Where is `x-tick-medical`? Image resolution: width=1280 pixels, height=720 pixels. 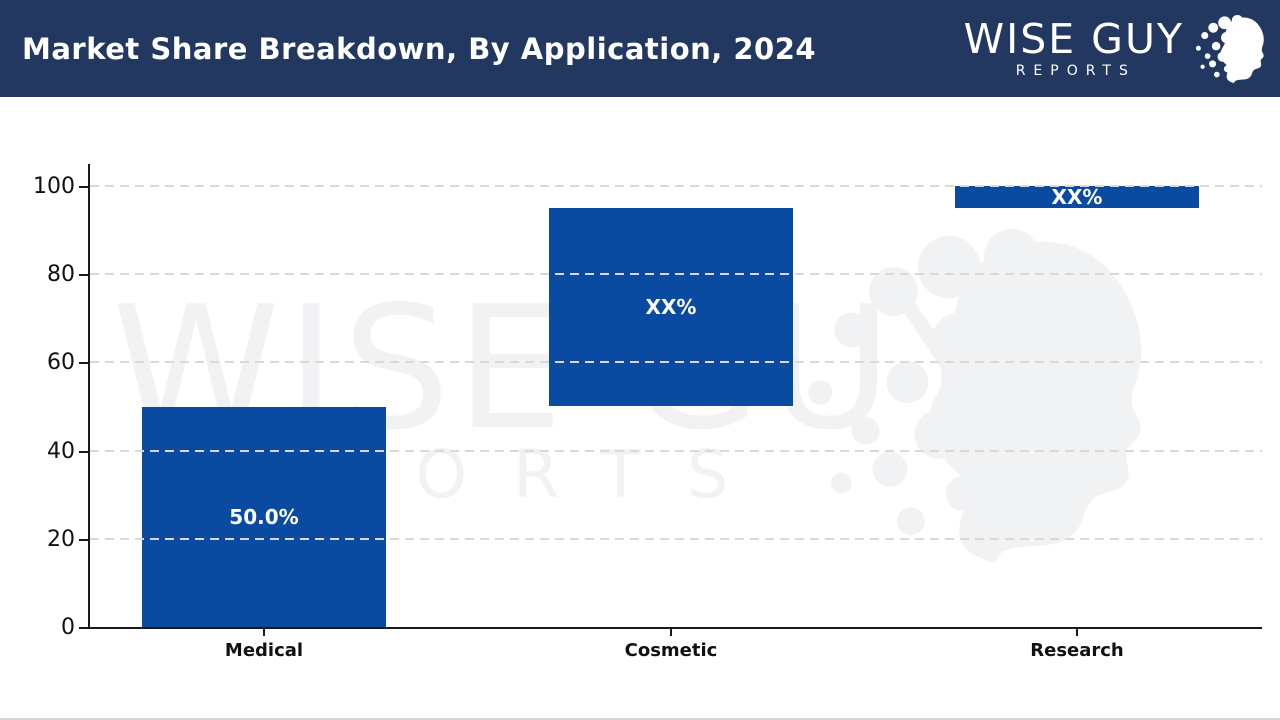
x-tick-medical is located at coordinates (264, 632).